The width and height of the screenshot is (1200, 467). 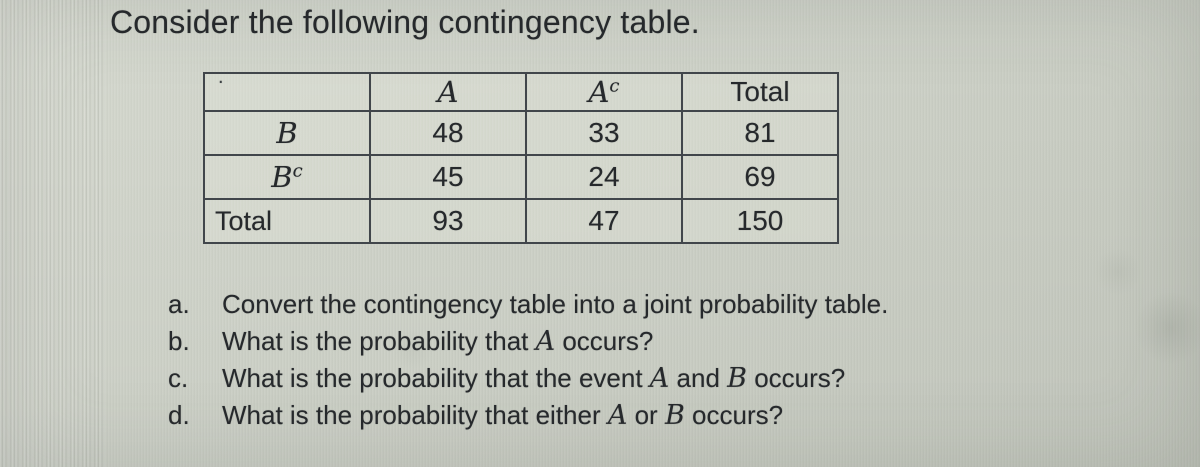 I want to click on row-Bc-sup: c, so click(x=297, y=171).